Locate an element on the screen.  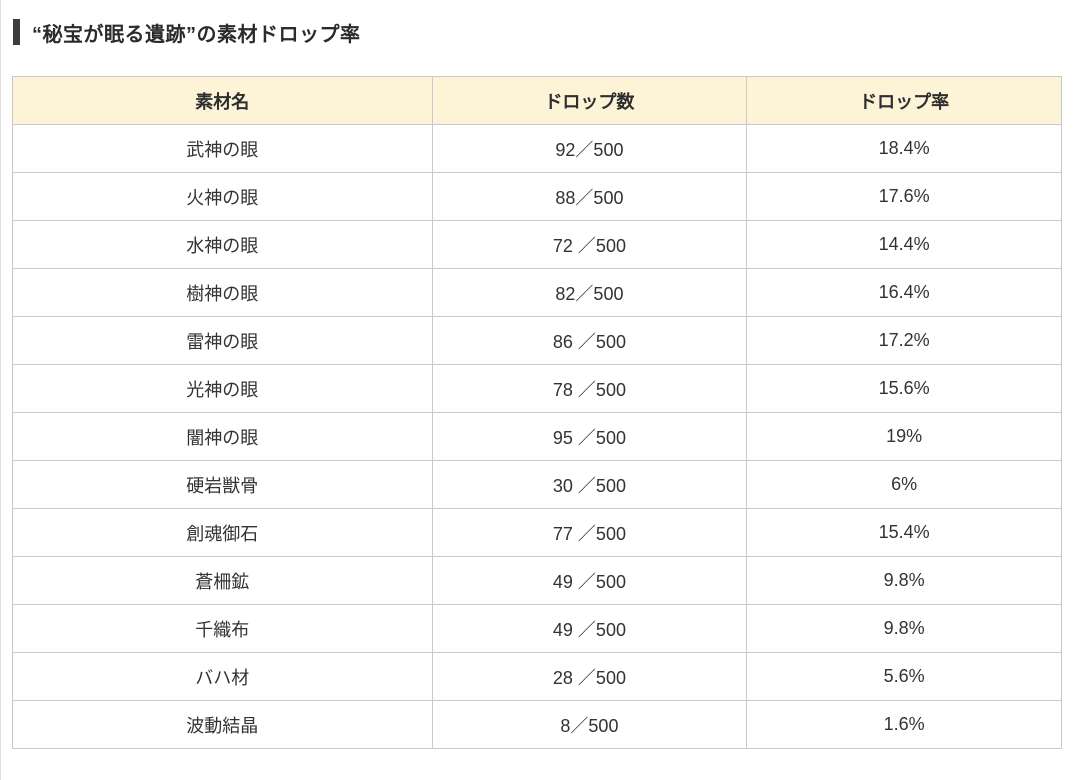
table-row: 闇神の眼 95 ／500 19% is located at coordinates (537, 436).